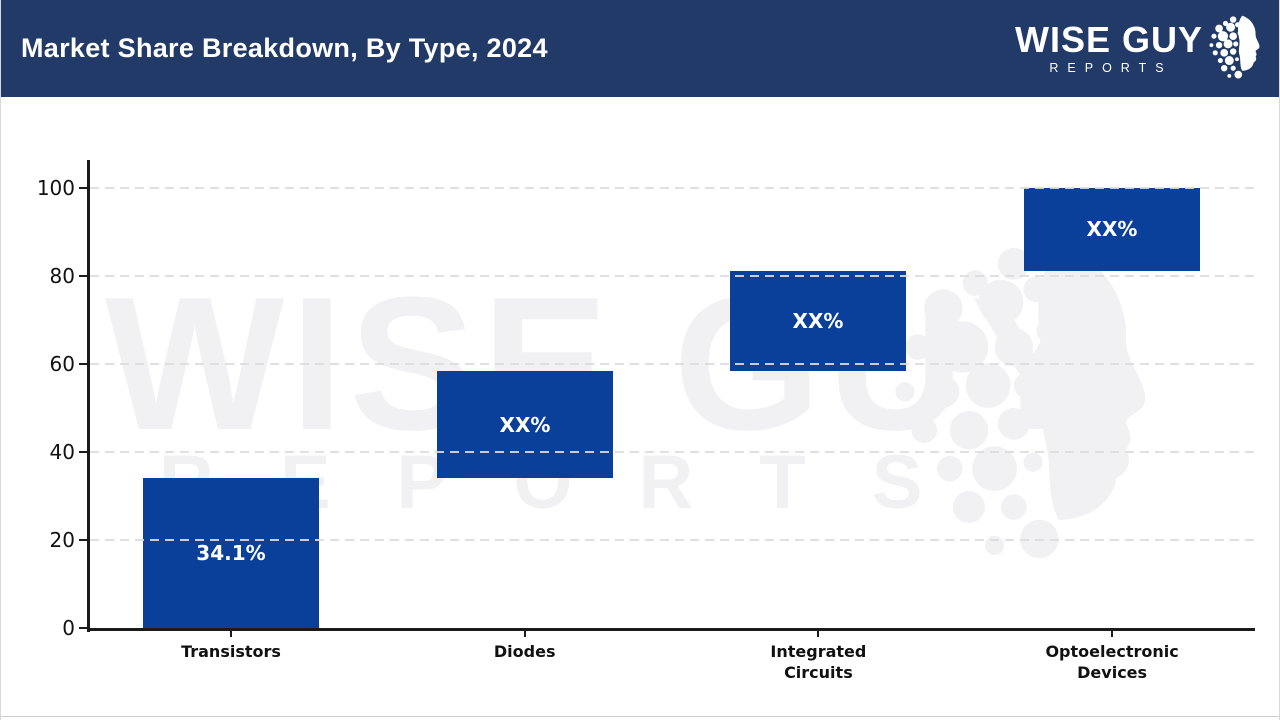 The image size is (1280, 720). What do you see at coordinates (1111, 68) in the screenshot?
I see `logo-subtitle: REPORTS` at bounding box center [1111, 68].